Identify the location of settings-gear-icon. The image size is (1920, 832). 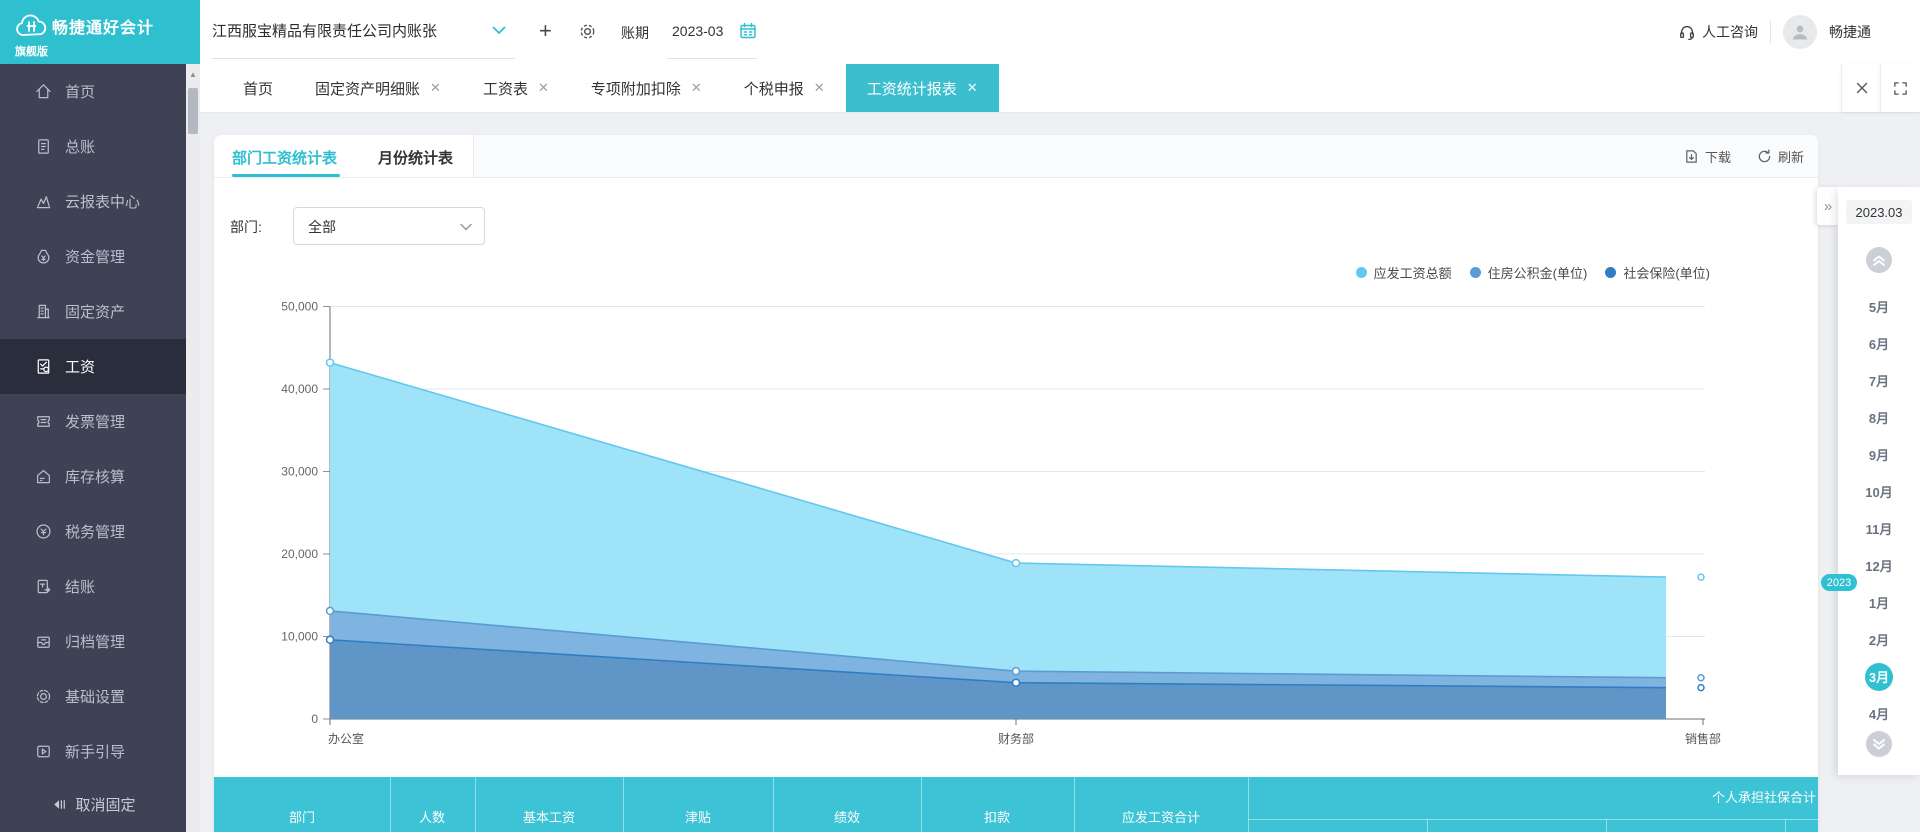
(587, 31).